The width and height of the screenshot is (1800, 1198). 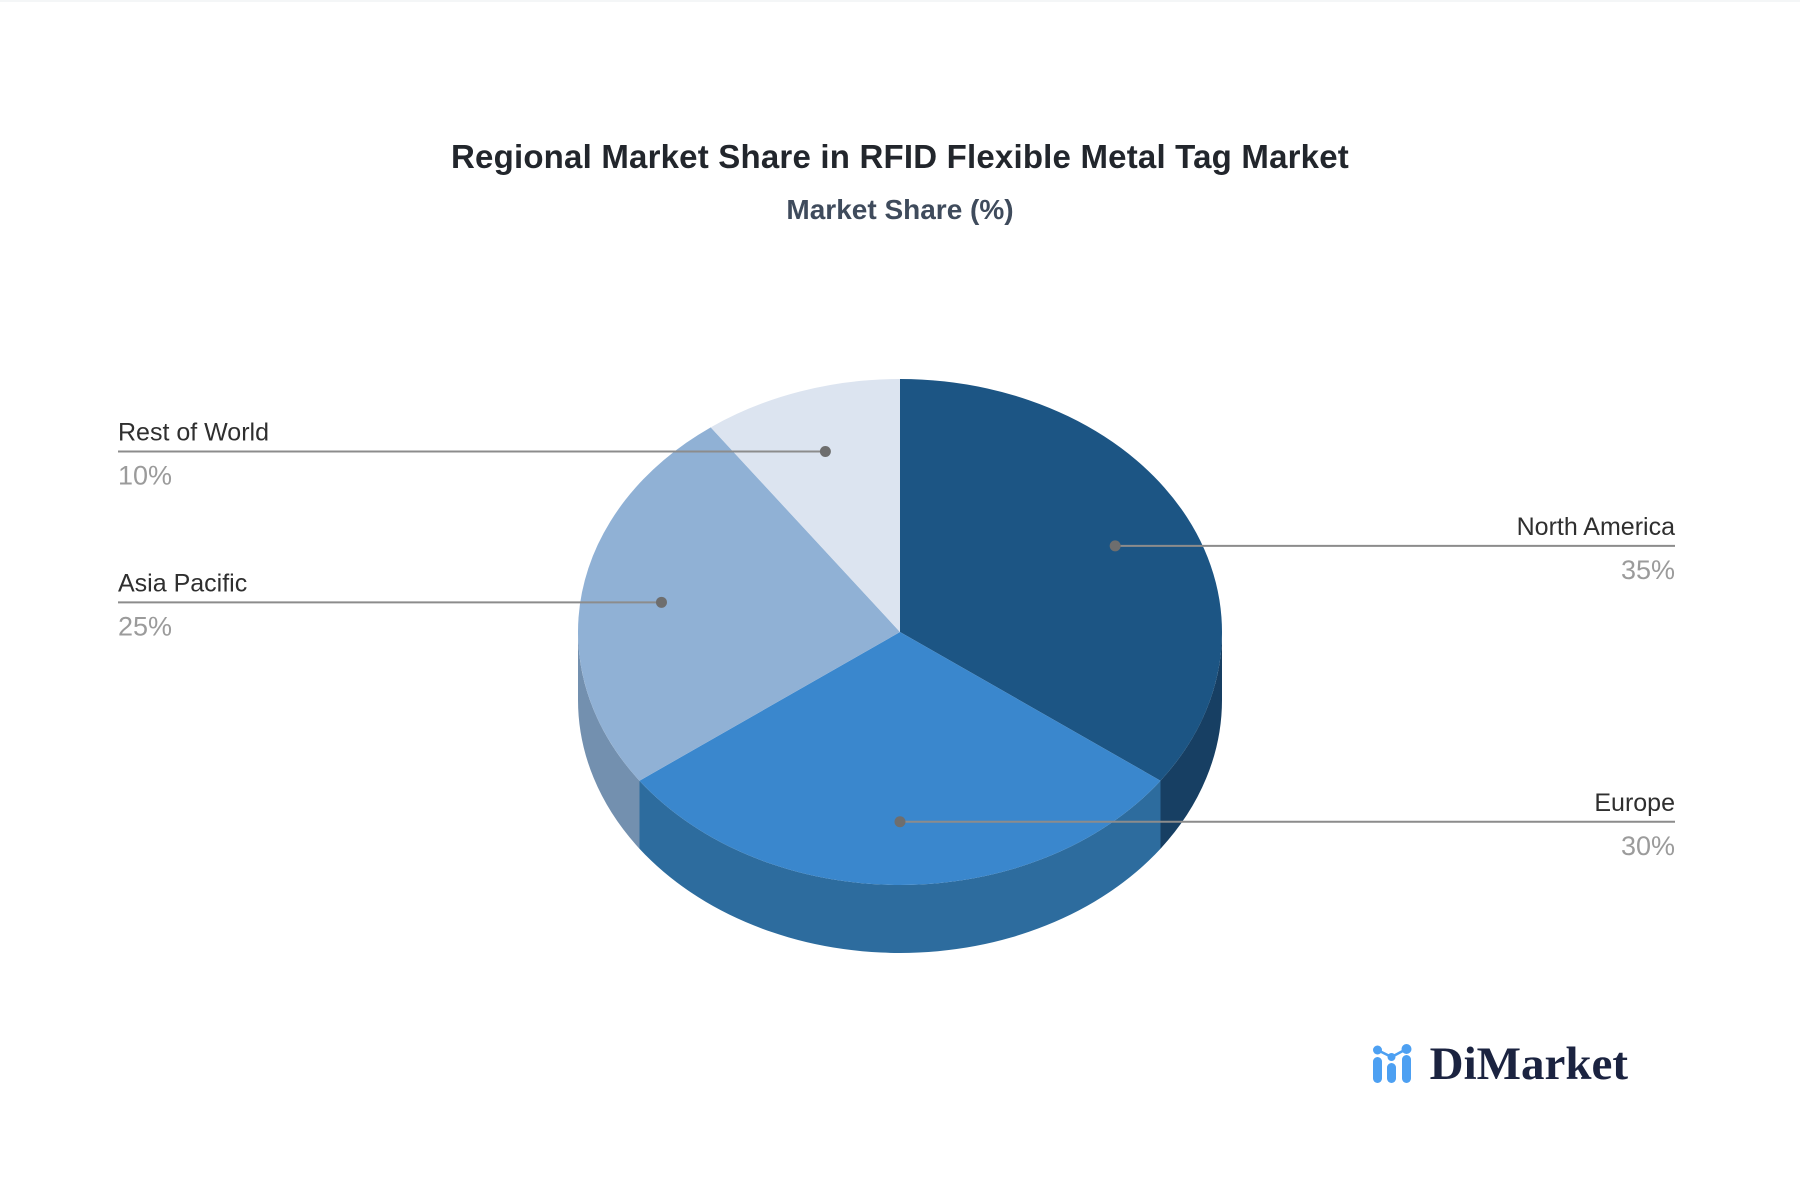 I want to click on slice-value-rest-of-world: 10%, so click(x=145, y=476).